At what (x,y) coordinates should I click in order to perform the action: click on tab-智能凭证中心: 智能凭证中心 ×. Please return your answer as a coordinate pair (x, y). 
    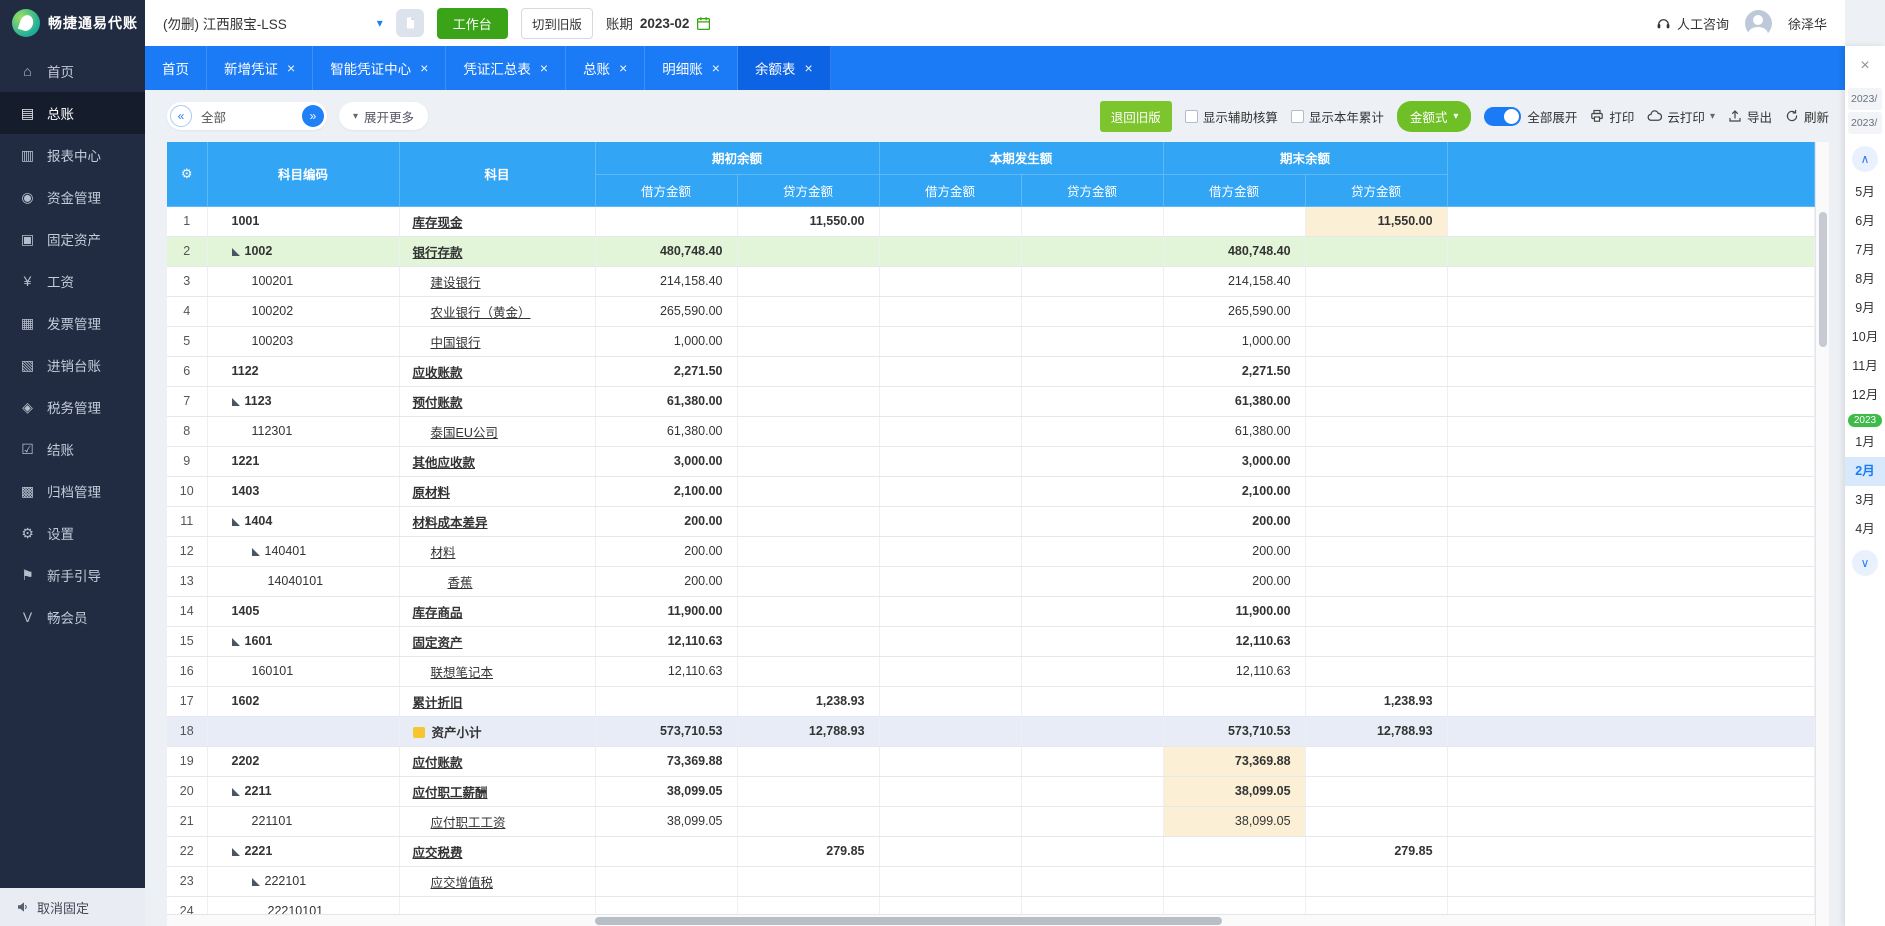
    Looking at the image, I should click on (380, 68).